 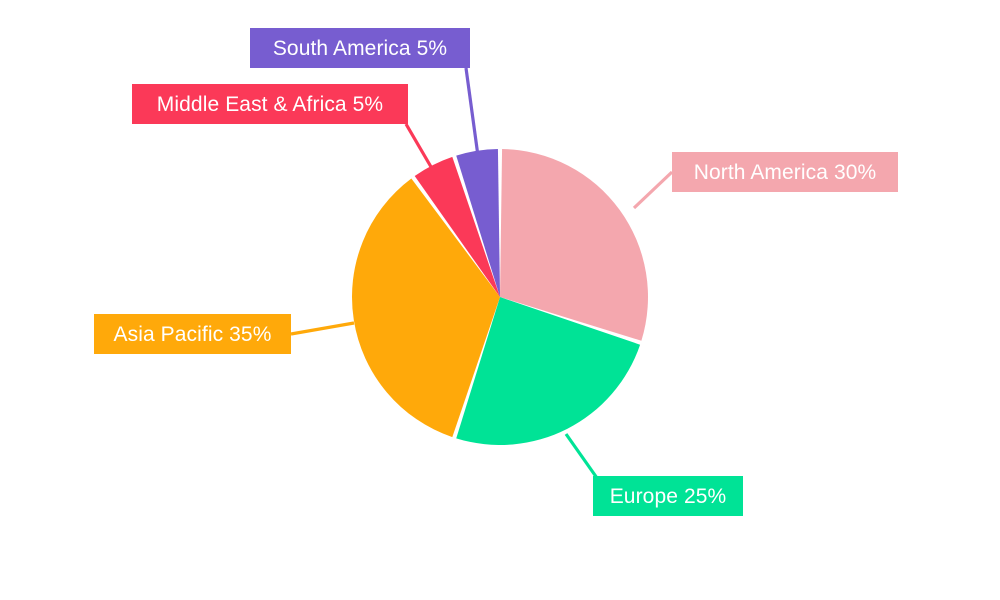 I want to click on pie-slice-label: Middle East & Africa 5%, so click(x=270, y=104).